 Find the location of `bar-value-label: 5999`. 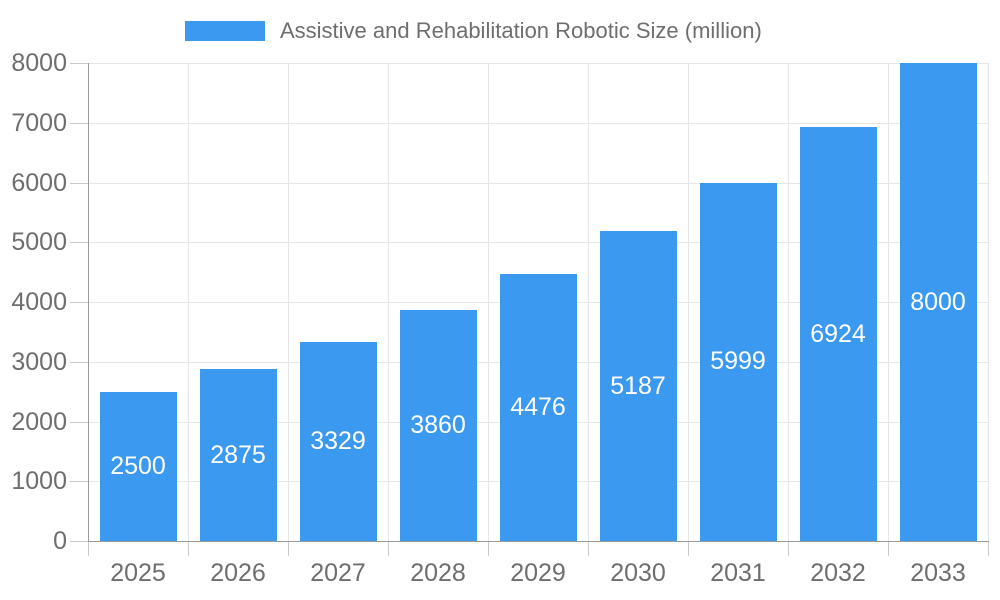

bar-value-label: 5999 is located at coordinates (738, 361).